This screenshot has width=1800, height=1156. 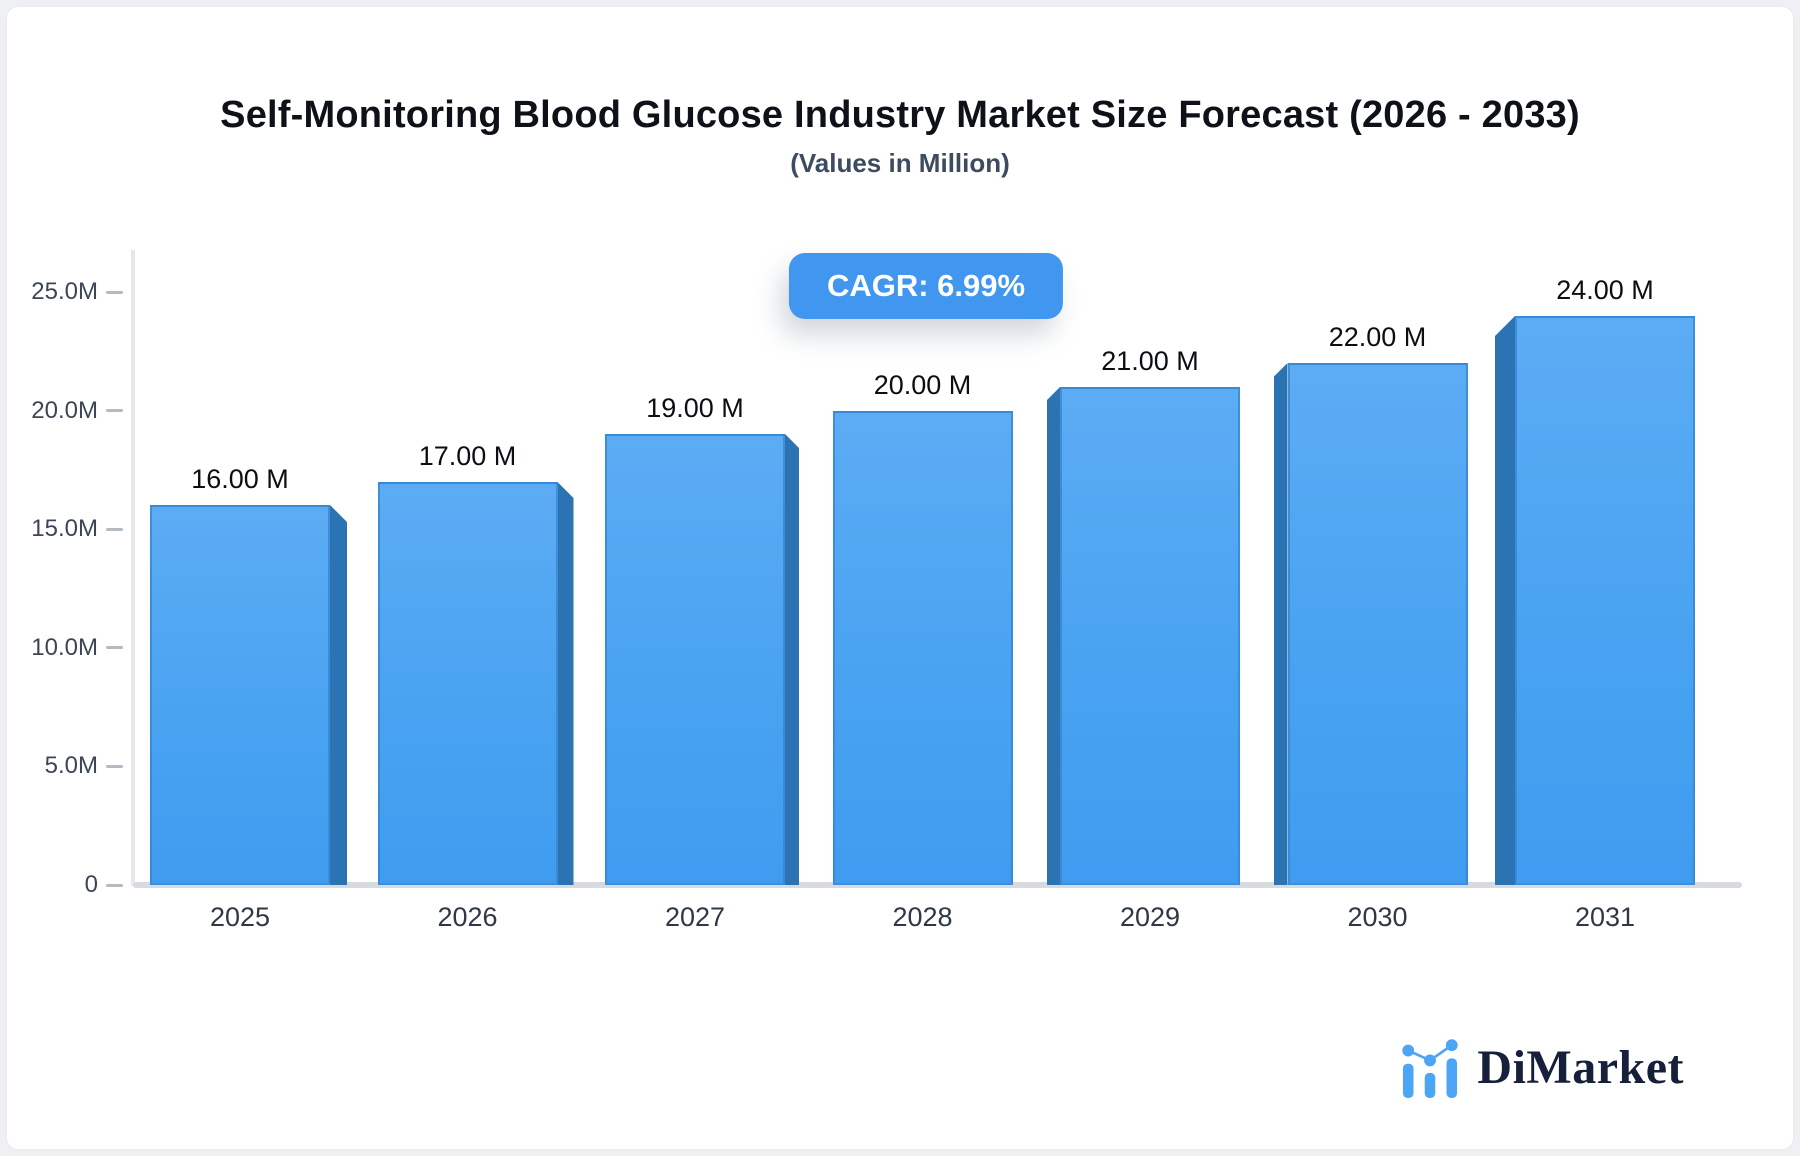 What do you see at coordinates (467, 917) in the screenshot?
I see `x-axis-label: 2026` at bounding box center [467, 917].